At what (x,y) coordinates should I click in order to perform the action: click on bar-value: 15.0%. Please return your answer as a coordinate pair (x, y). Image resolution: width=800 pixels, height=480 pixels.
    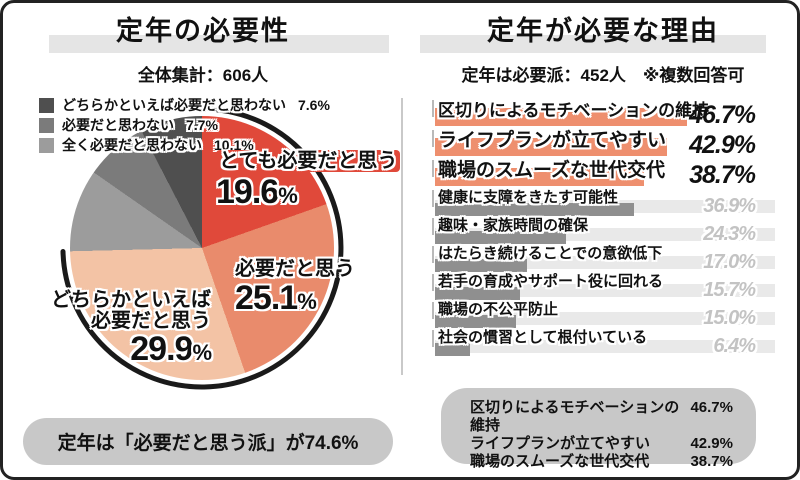
    Looking at the image, I should click on (729, 318).